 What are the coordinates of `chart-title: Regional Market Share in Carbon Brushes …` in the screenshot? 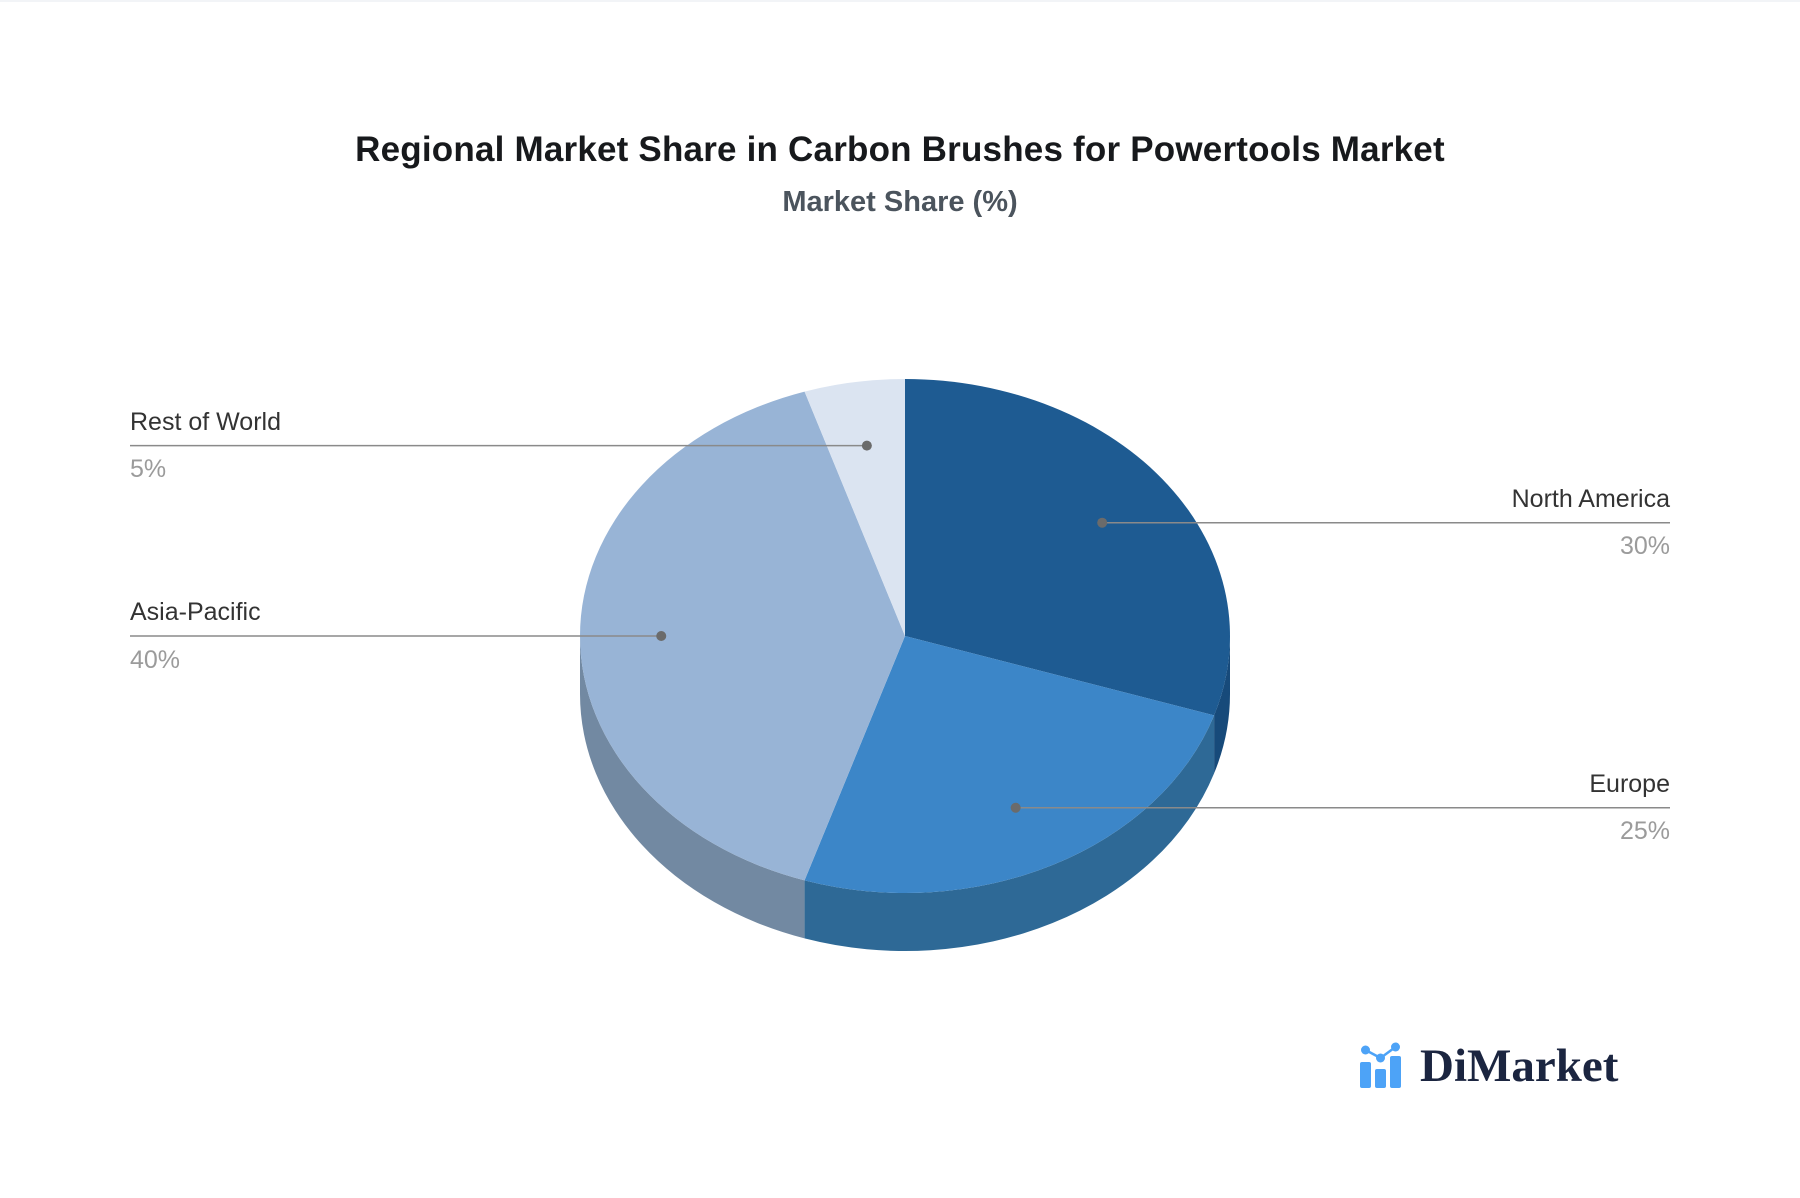 It's located at (900, 149).